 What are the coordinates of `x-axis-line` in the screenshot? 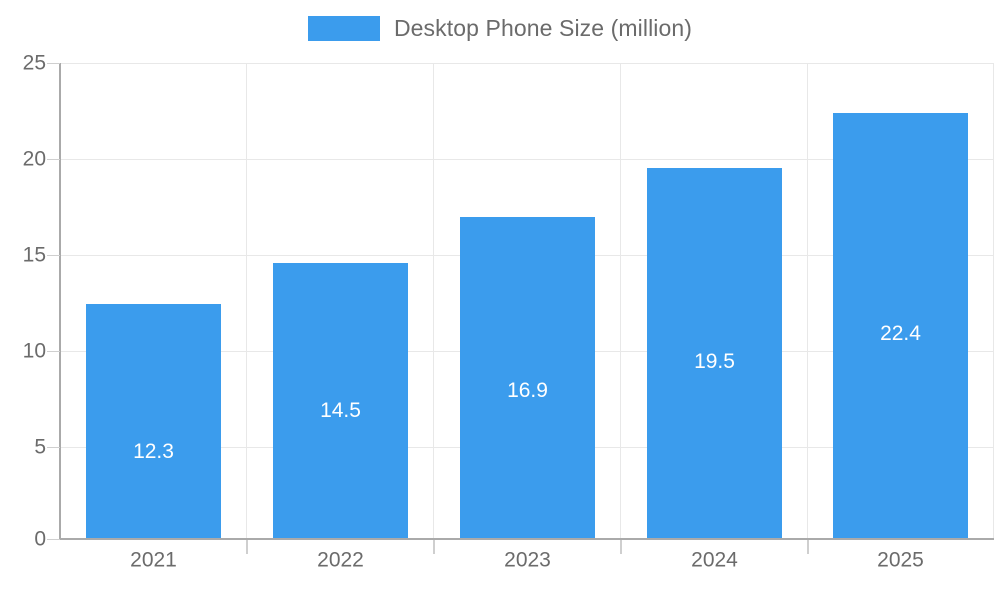 It's located at (527, 539).